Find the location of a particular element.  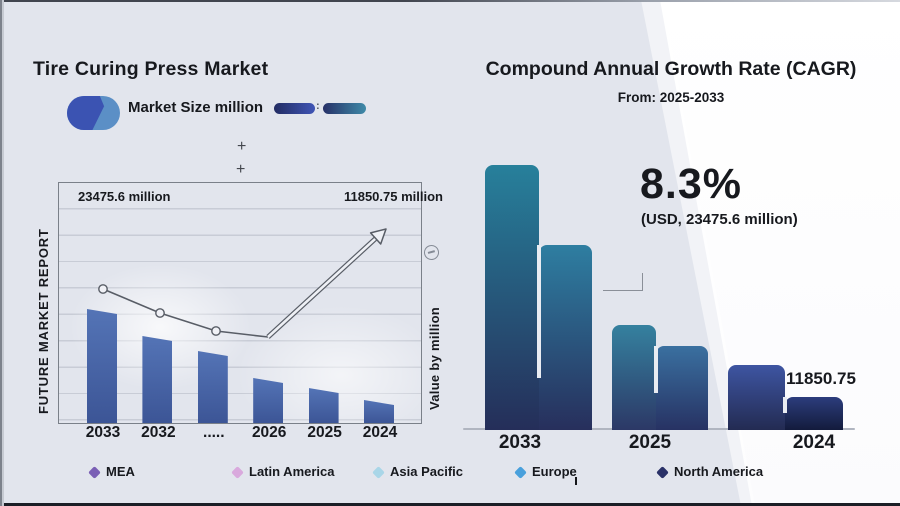

cagr-bar-2025-b is located at coordinates (682, 388).